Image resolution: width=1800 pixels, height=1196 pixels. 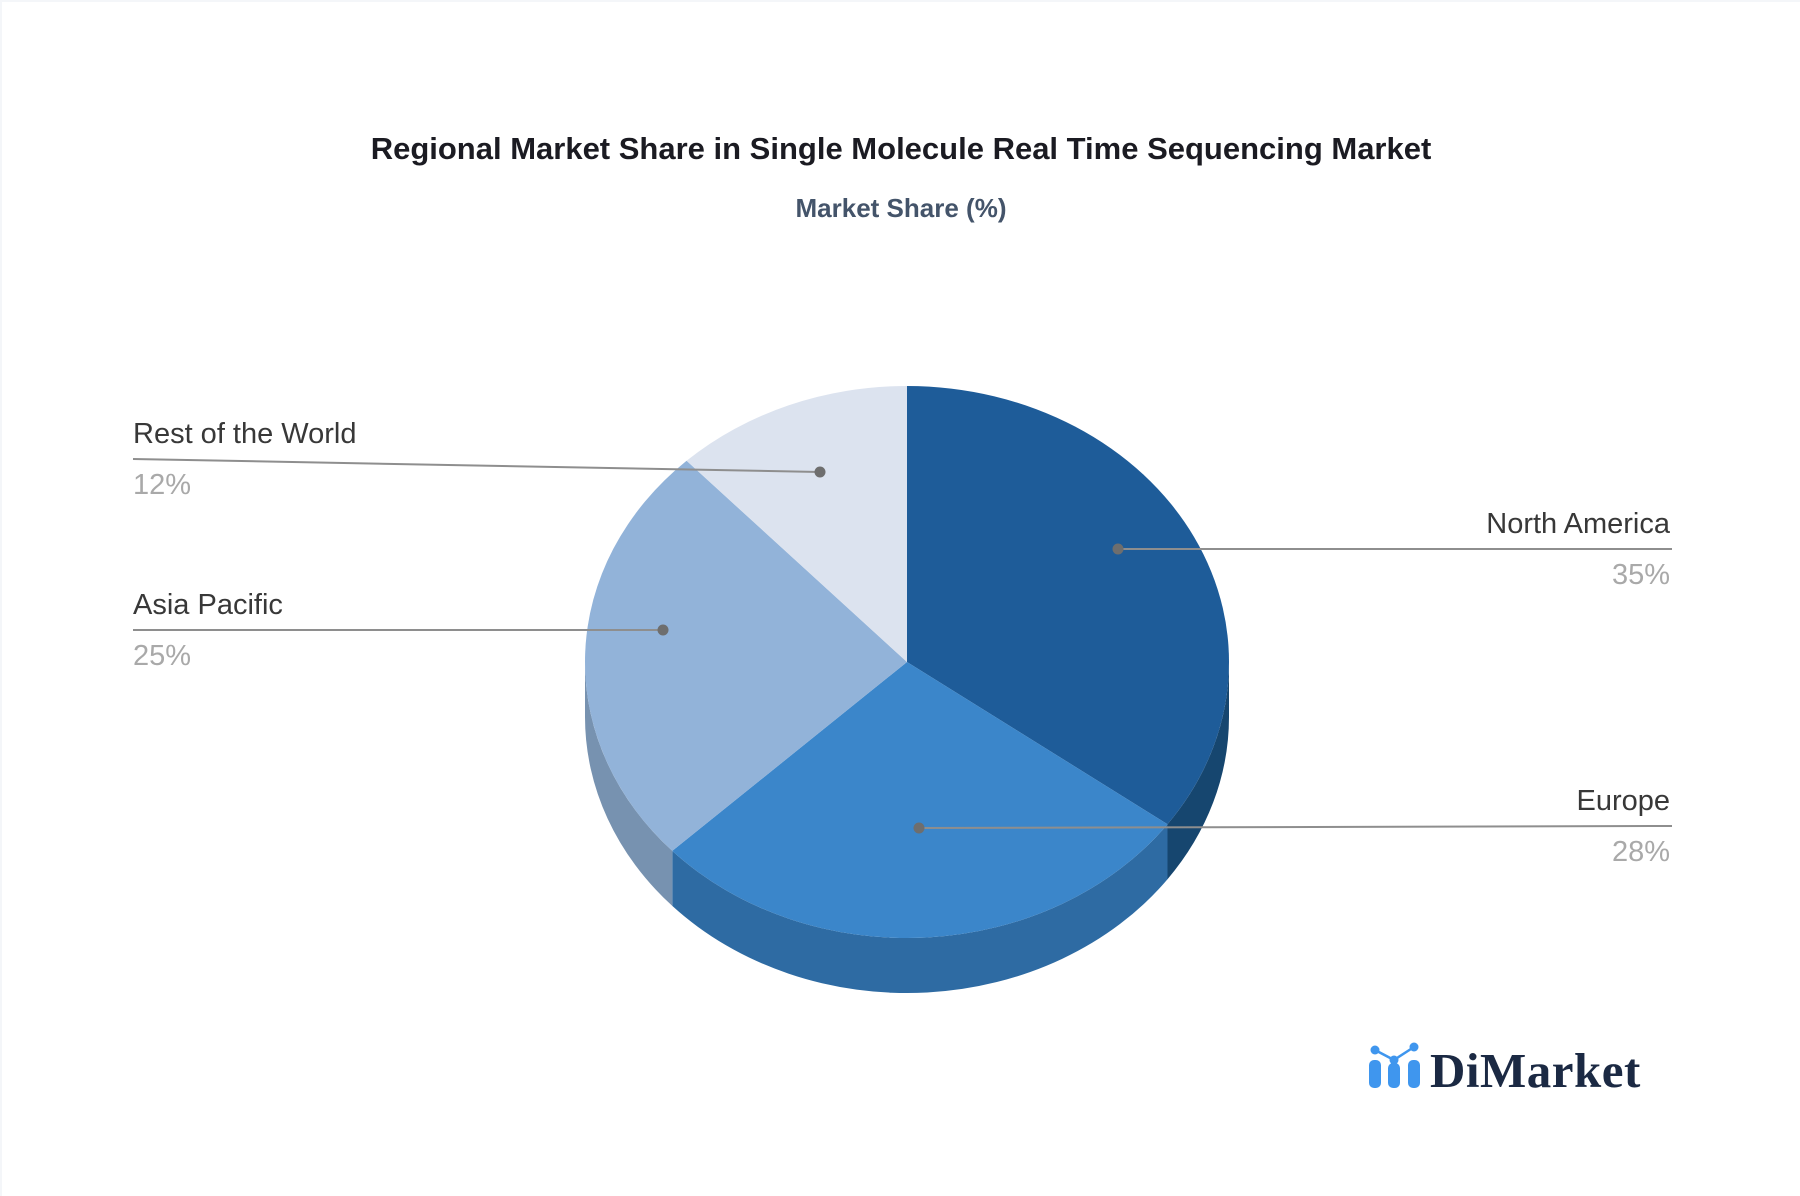 What do you see at coordinates (1640, 852) in the screenshot?
I see `callout-percent-europe: 28%` at bounding box center [1640, 852].